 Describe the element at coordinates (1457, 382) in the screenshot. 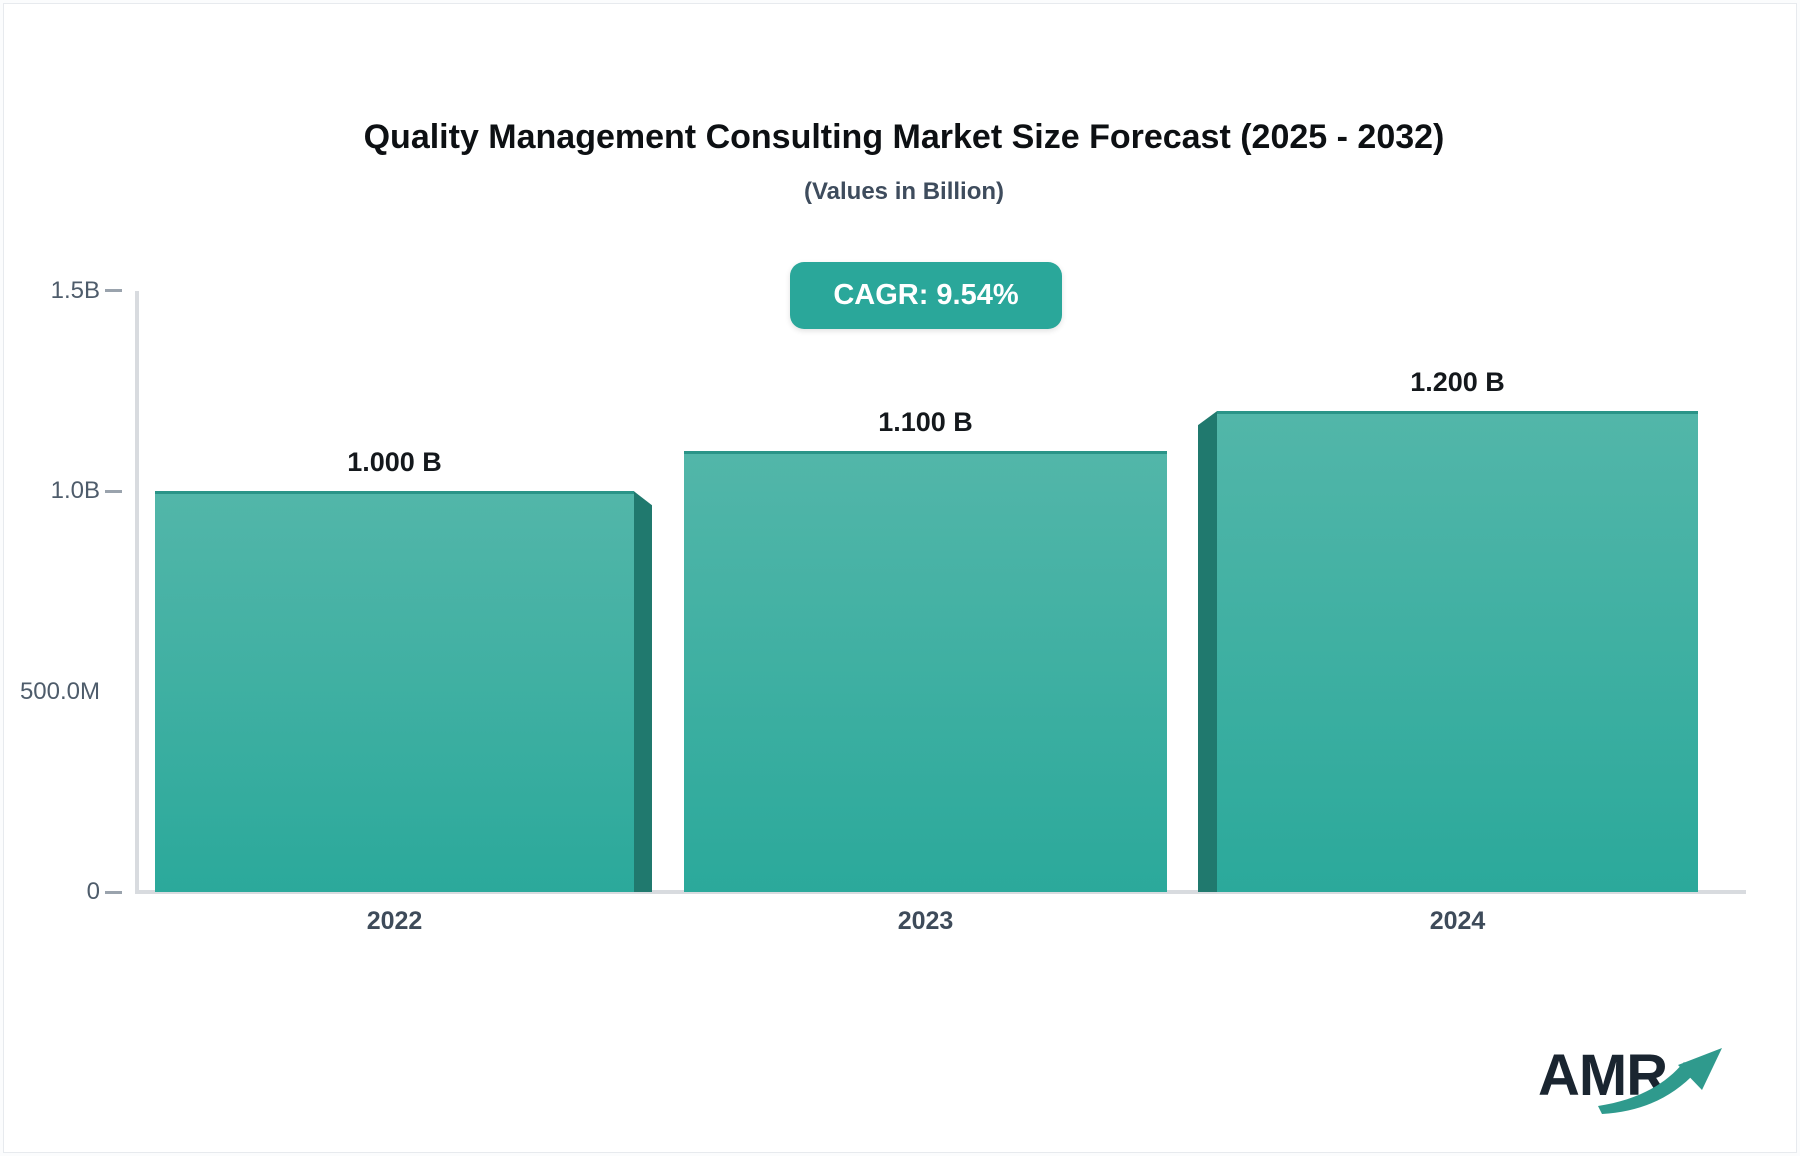

I see `bar-value-label-2024: 1.200 B` at that location.